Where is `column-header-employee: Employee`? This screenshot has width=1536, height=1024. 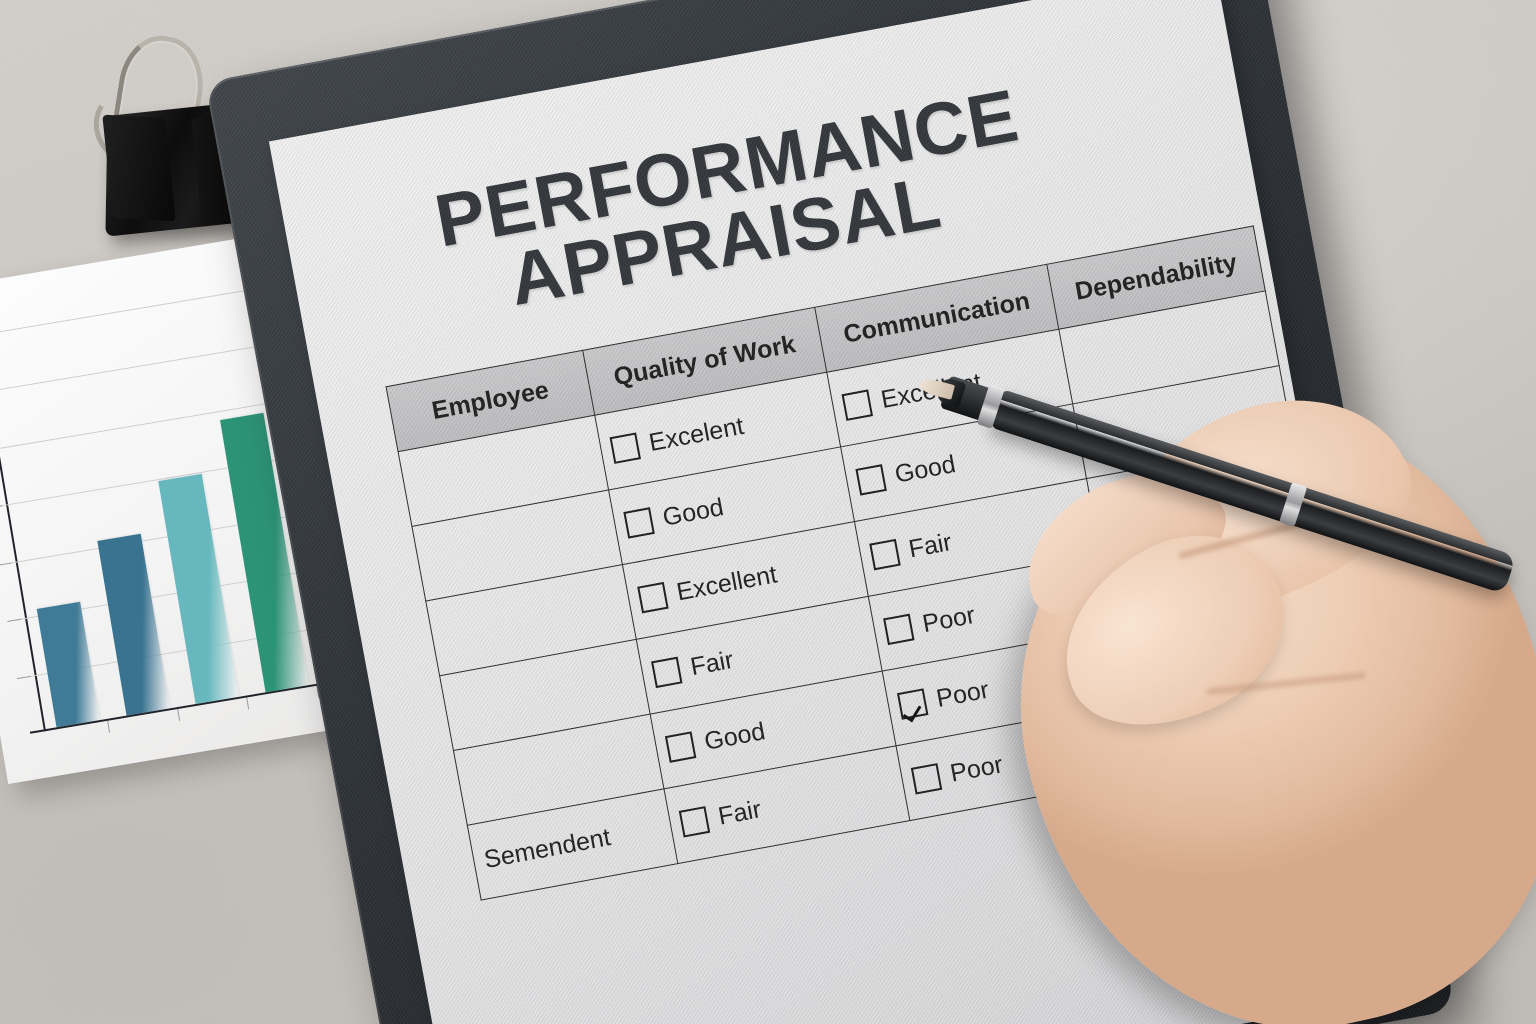 column-header-employee: Employee is located at coordinates (490, 401).